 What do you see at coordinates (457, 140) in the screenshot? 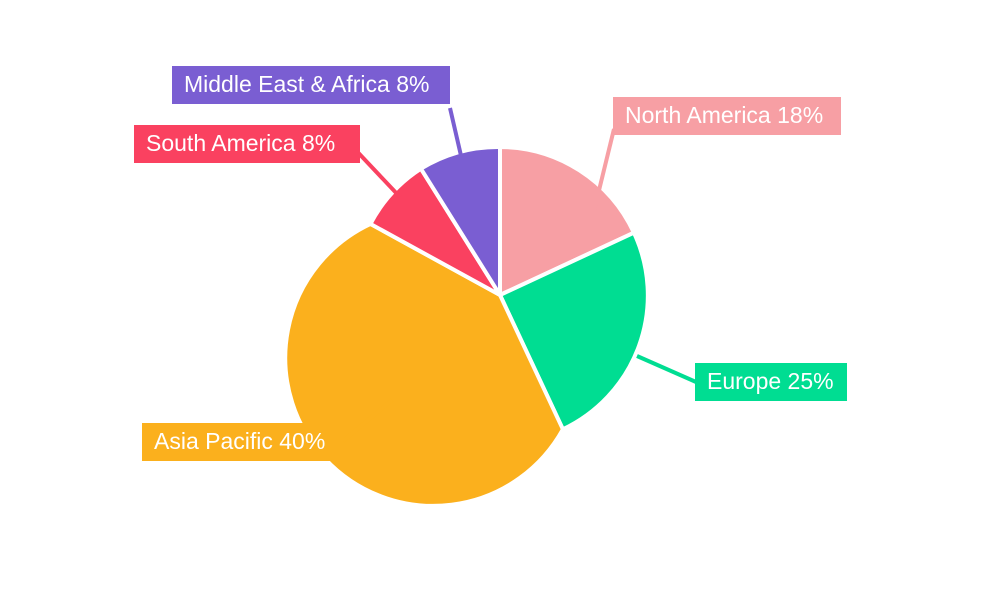
I see `leader-line-middle-east-africa` at bounding box center [457, 140].